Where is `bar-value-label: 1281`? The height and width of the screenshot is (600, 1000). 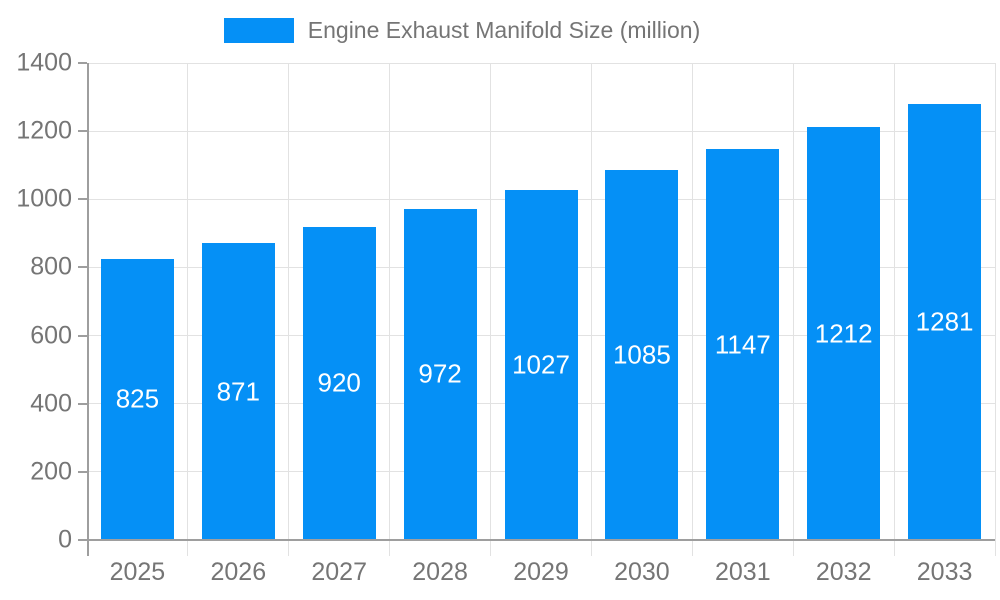 bar-value-label: 1281 is located at coordinates (944, 321).